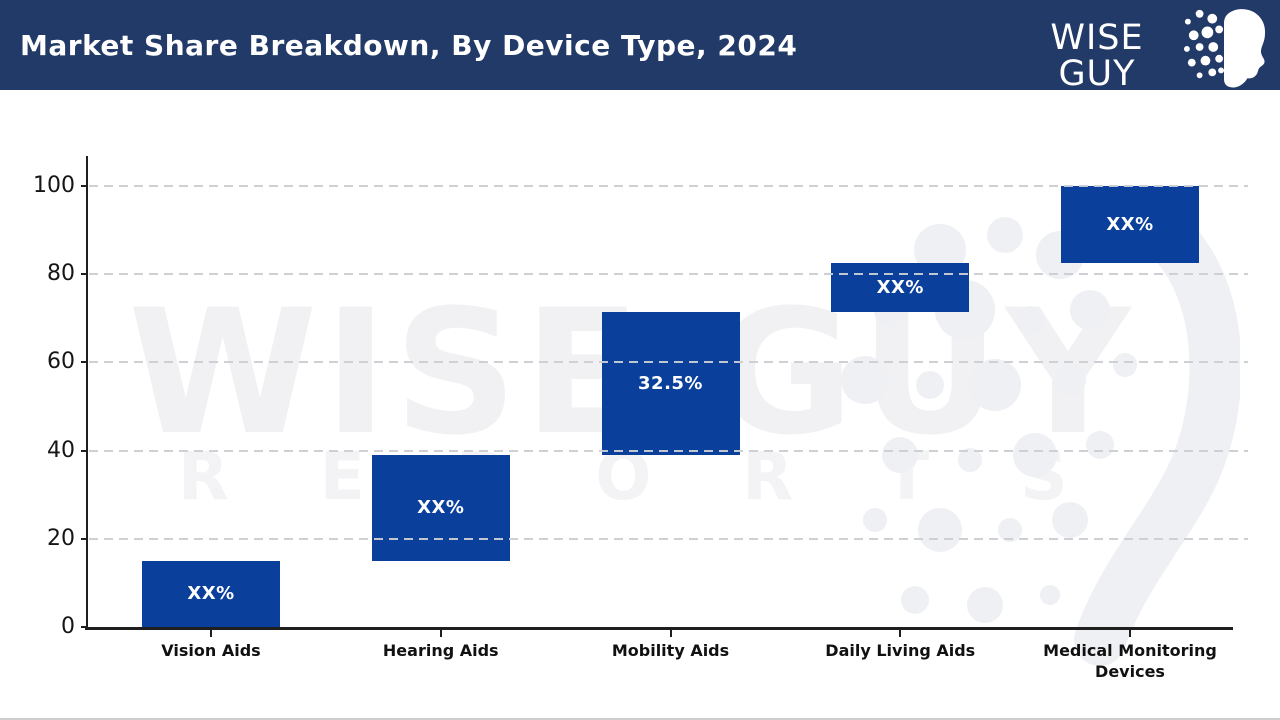 This screenshot has height=720, width=1280. I want to click on bar-daily-living-aids: XX%, so click(900, 287).